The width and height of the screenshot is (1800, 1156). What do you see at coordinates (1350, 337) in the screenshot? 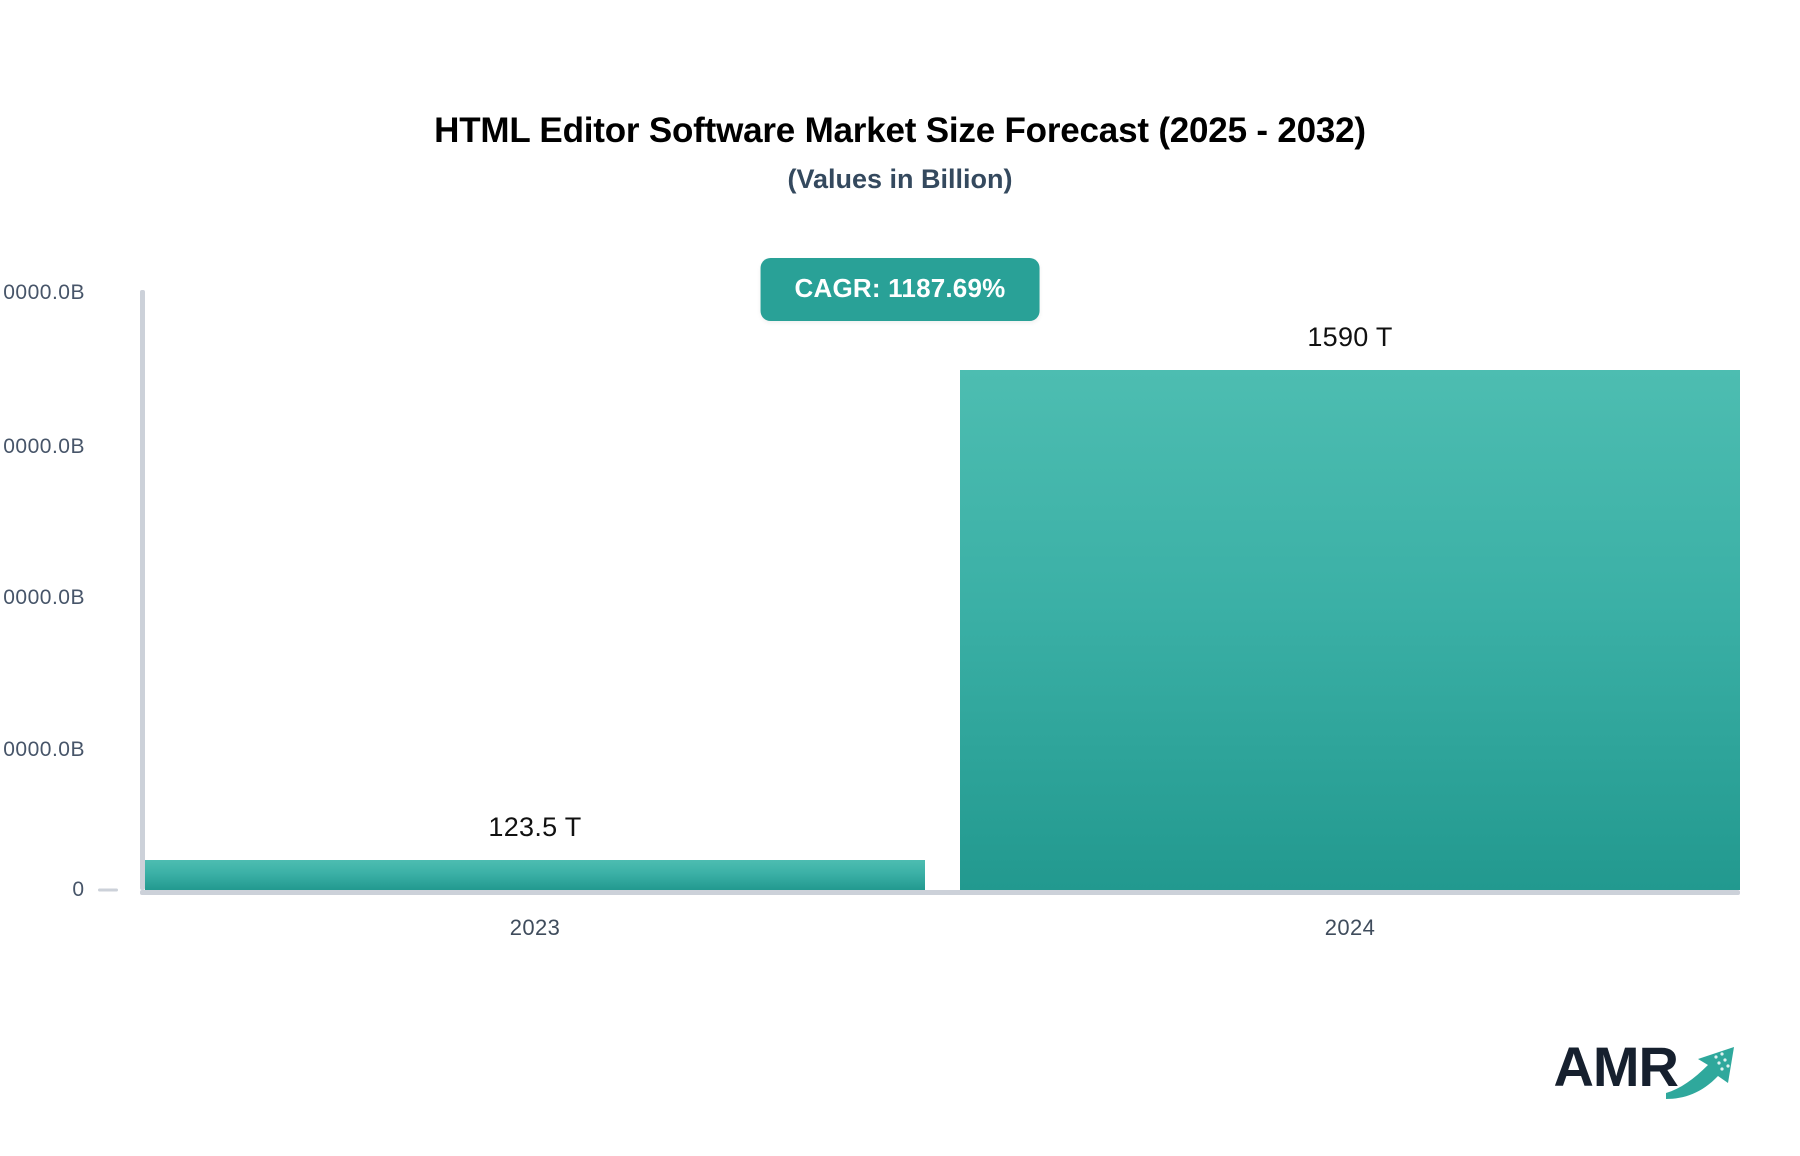
I see `bar-value-2024: 1590 T` at bounding box center [1350, 337].